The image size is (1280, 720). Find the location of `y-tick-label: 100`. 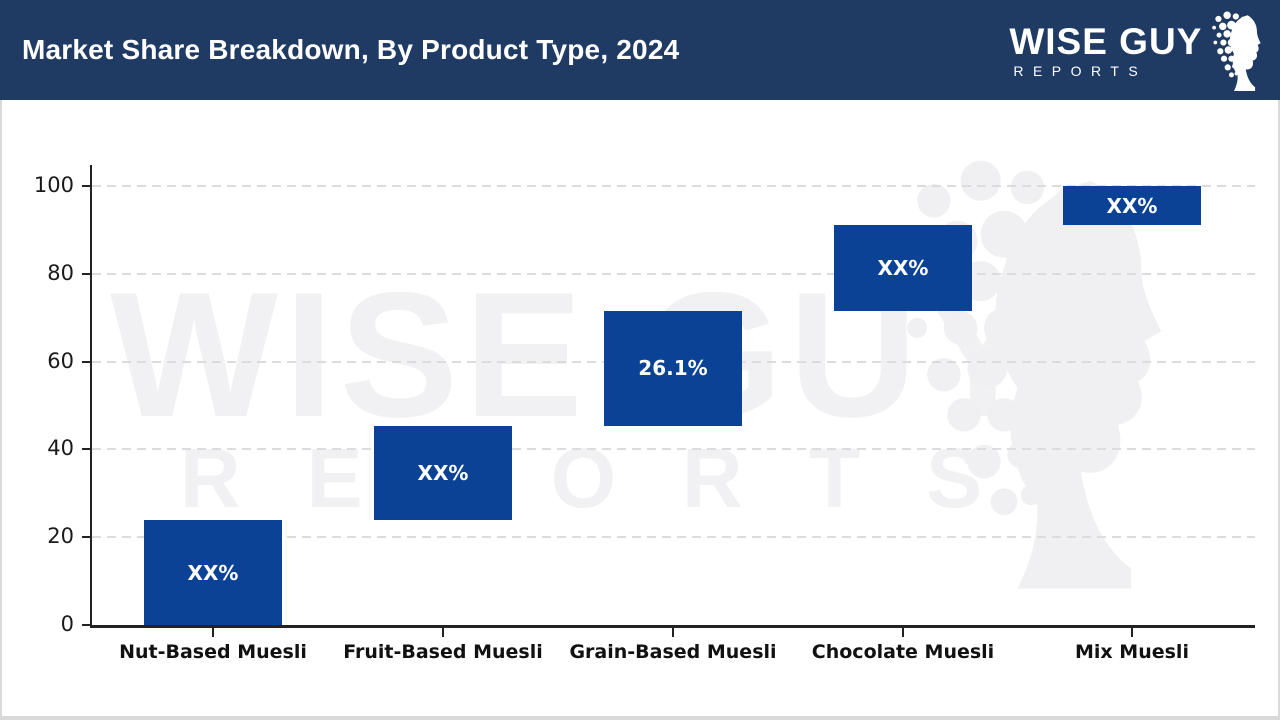

y-tick-label: 100 is located at coordinates (53, 185).